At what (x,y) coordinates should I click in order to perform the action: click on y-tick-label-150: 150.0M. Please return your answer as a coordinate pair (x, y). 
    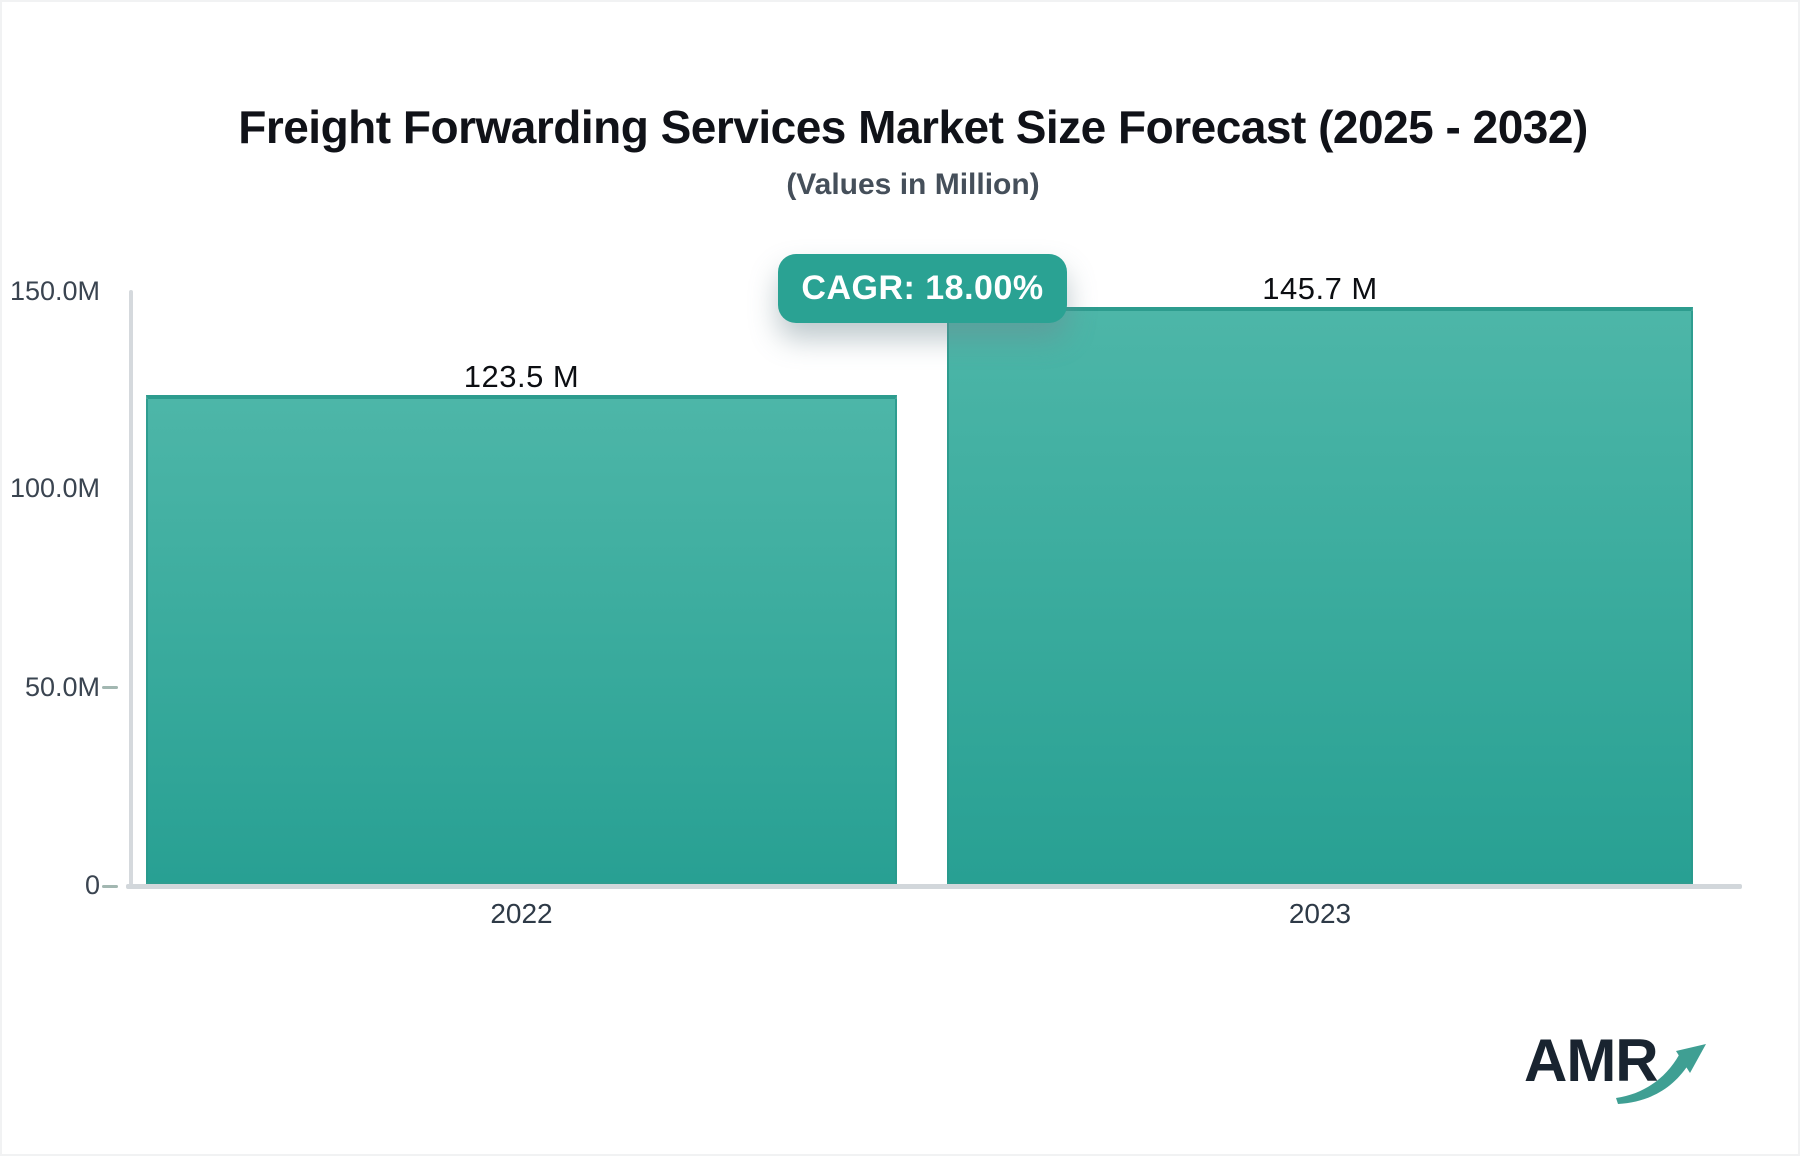
    Looking at the image, I should click on (54, 291).